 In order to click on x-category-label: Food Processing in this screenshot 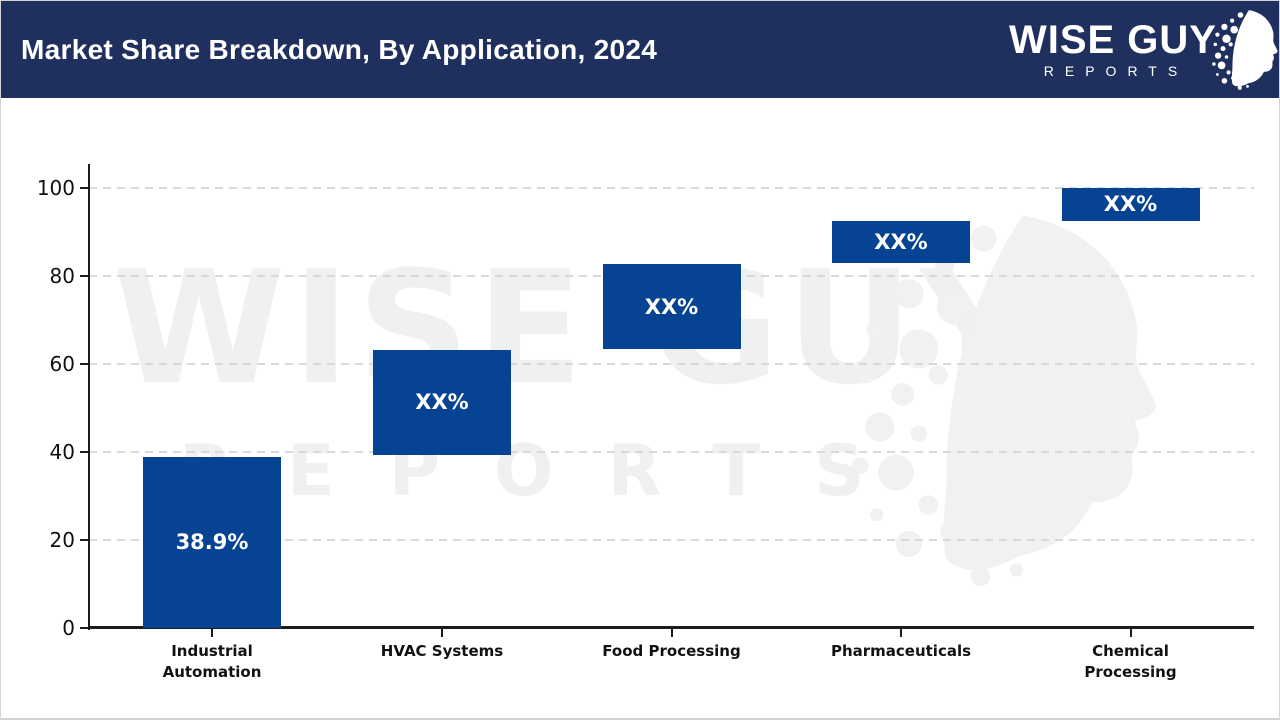, I will do `click(672, 651)`.